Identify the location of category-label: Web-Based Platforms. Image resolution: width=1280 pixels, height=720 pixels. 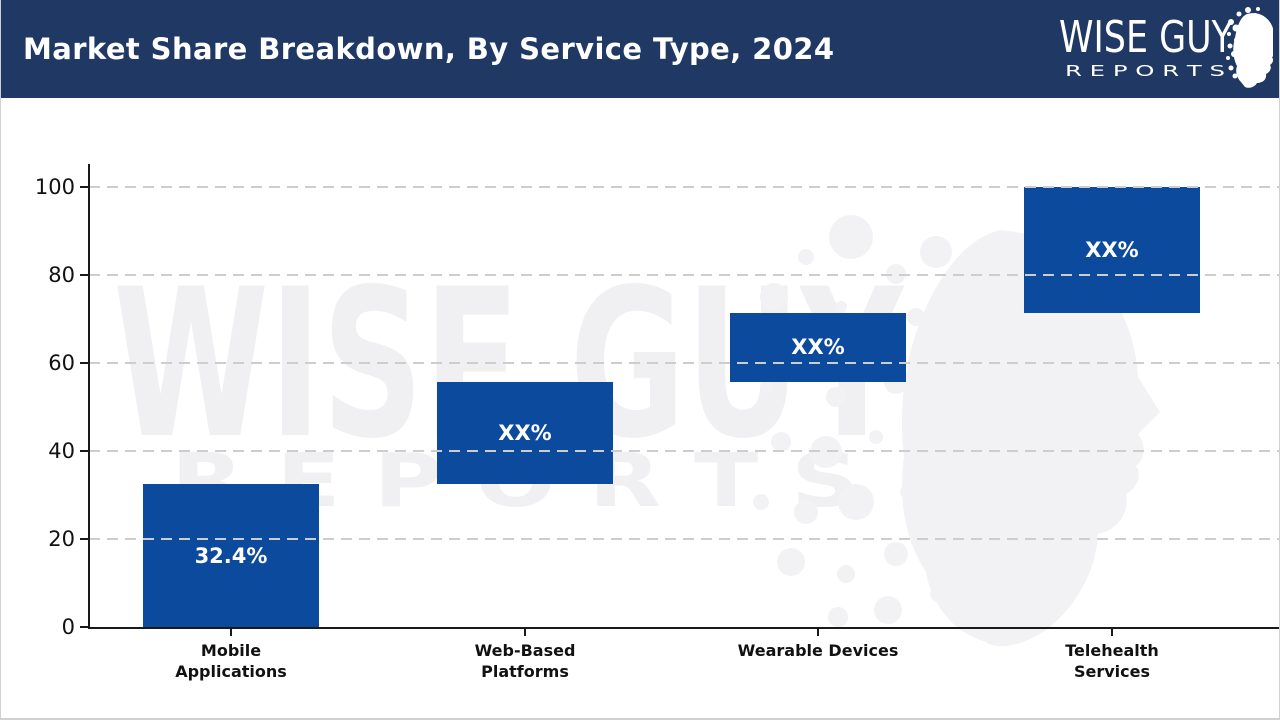
(525, 661).